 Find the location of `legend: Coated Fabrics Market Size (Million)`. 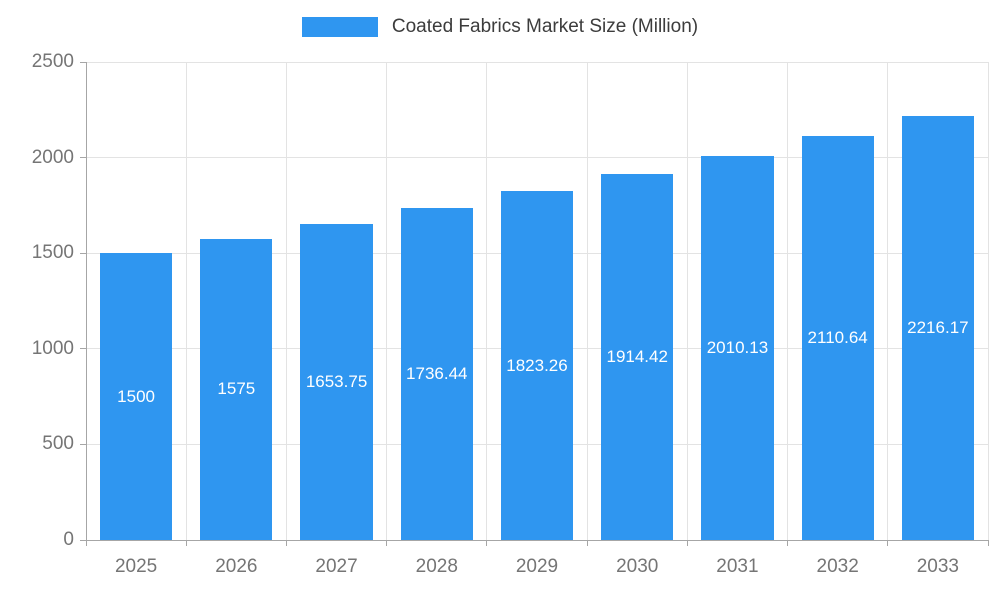

legend: Coated Fabrics Market Size (Million) is located at coordinates (500, 27).